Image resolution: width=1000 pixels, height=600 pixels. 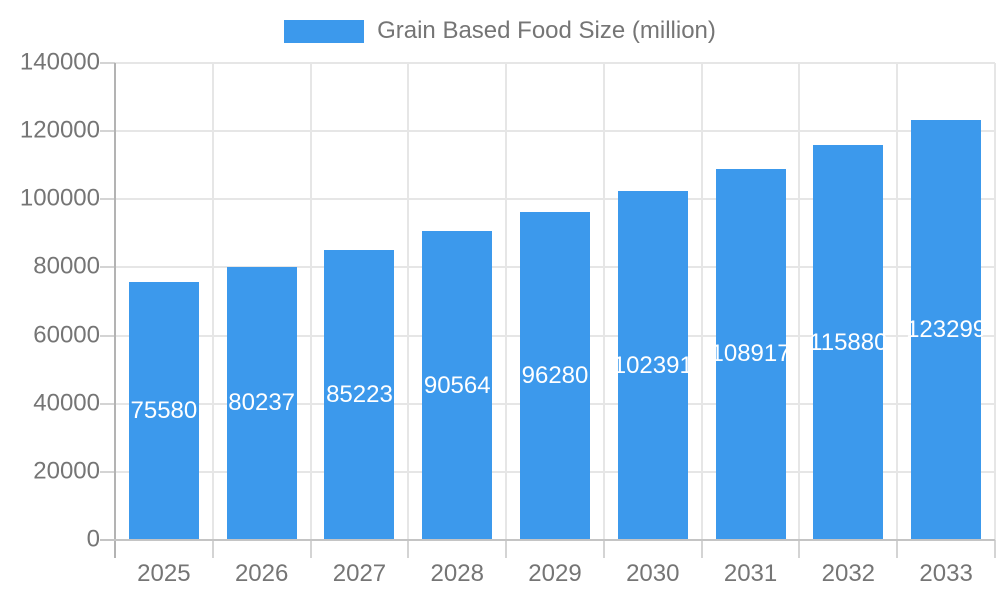 I want to click on y-axis-label: 120000, so click(x=59, y=130).